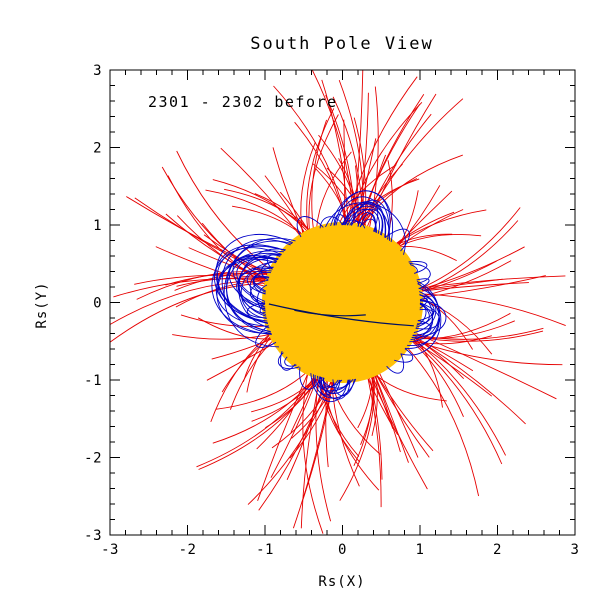 Image resolution: width=600 pixels, height=600 pixels. Describe the element at coordinates (93, 381) in the screenshot. I see `y-tick-label: -1` at that location.